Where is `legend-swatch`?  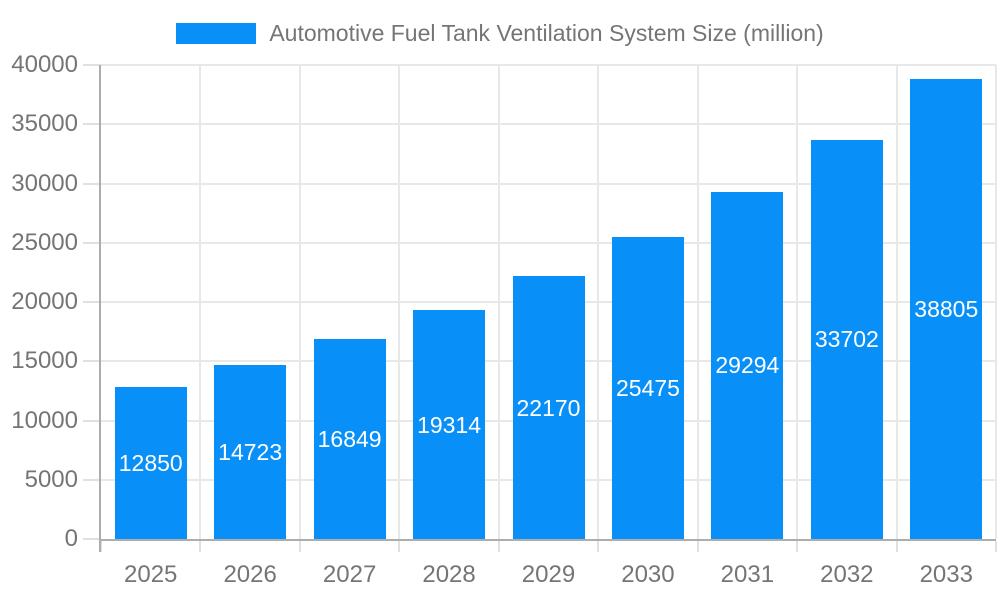
legend-swatch is located at coordinates (216, 33).